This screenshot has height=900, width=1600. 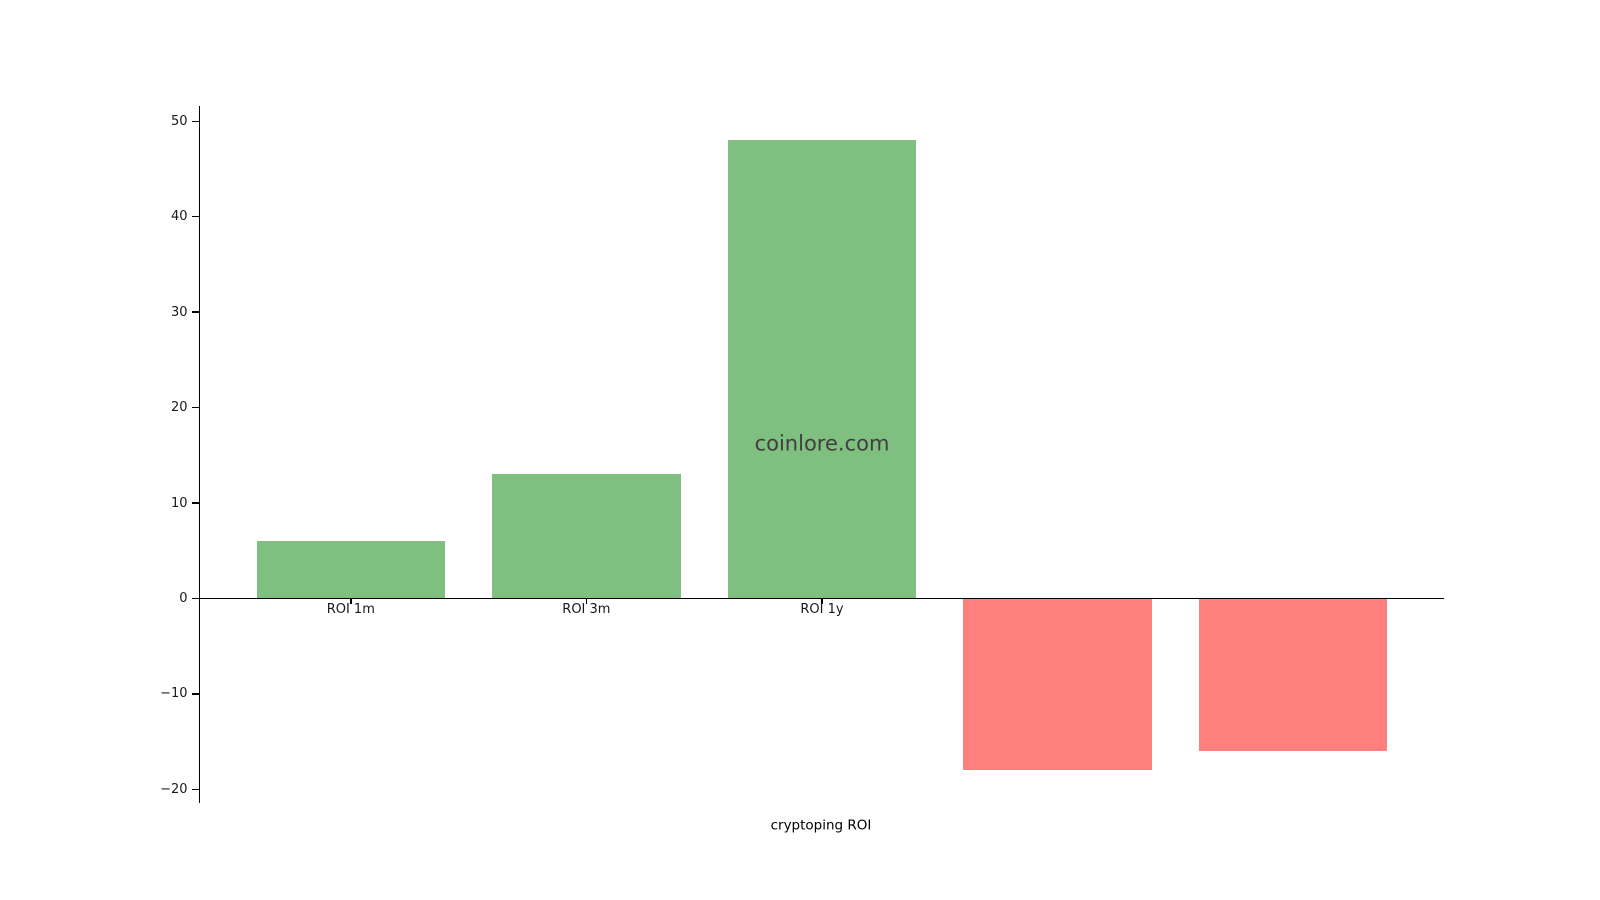 I want to click on bar-roi-3m, so click(x=586, y=536).